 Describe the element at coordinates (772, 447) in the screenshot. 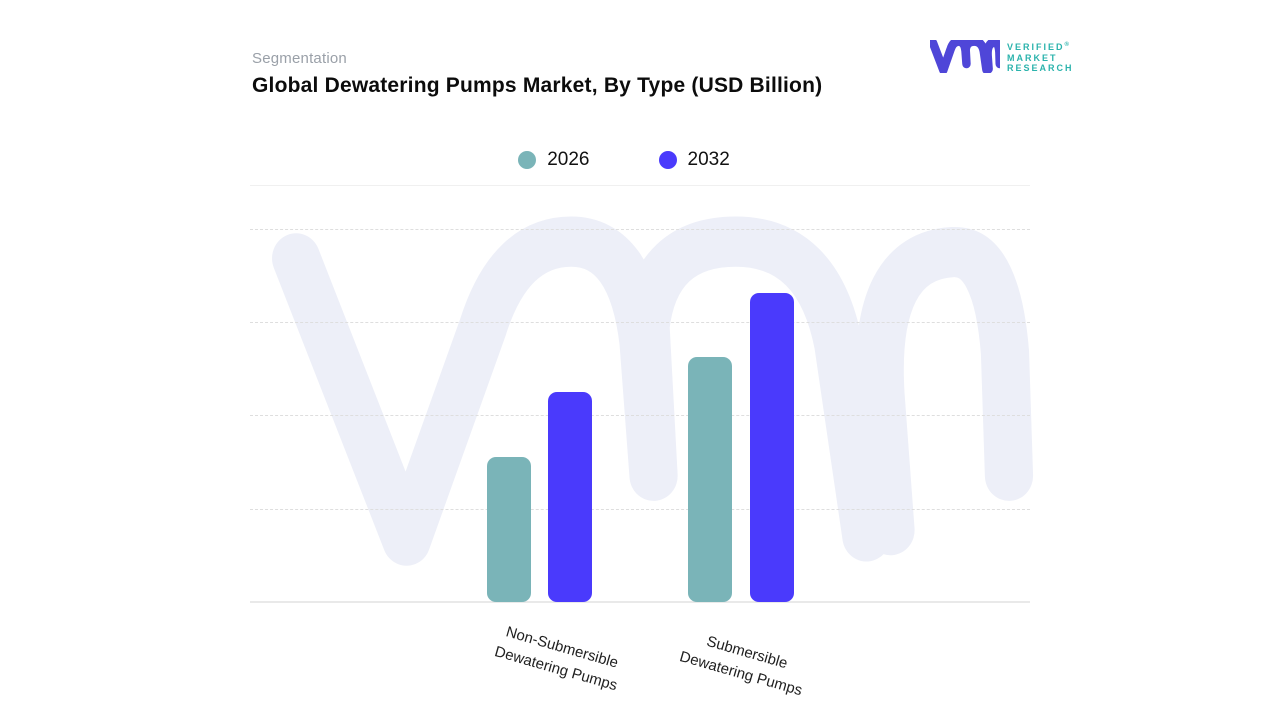

I see `bar-2032-submersible` at that location.